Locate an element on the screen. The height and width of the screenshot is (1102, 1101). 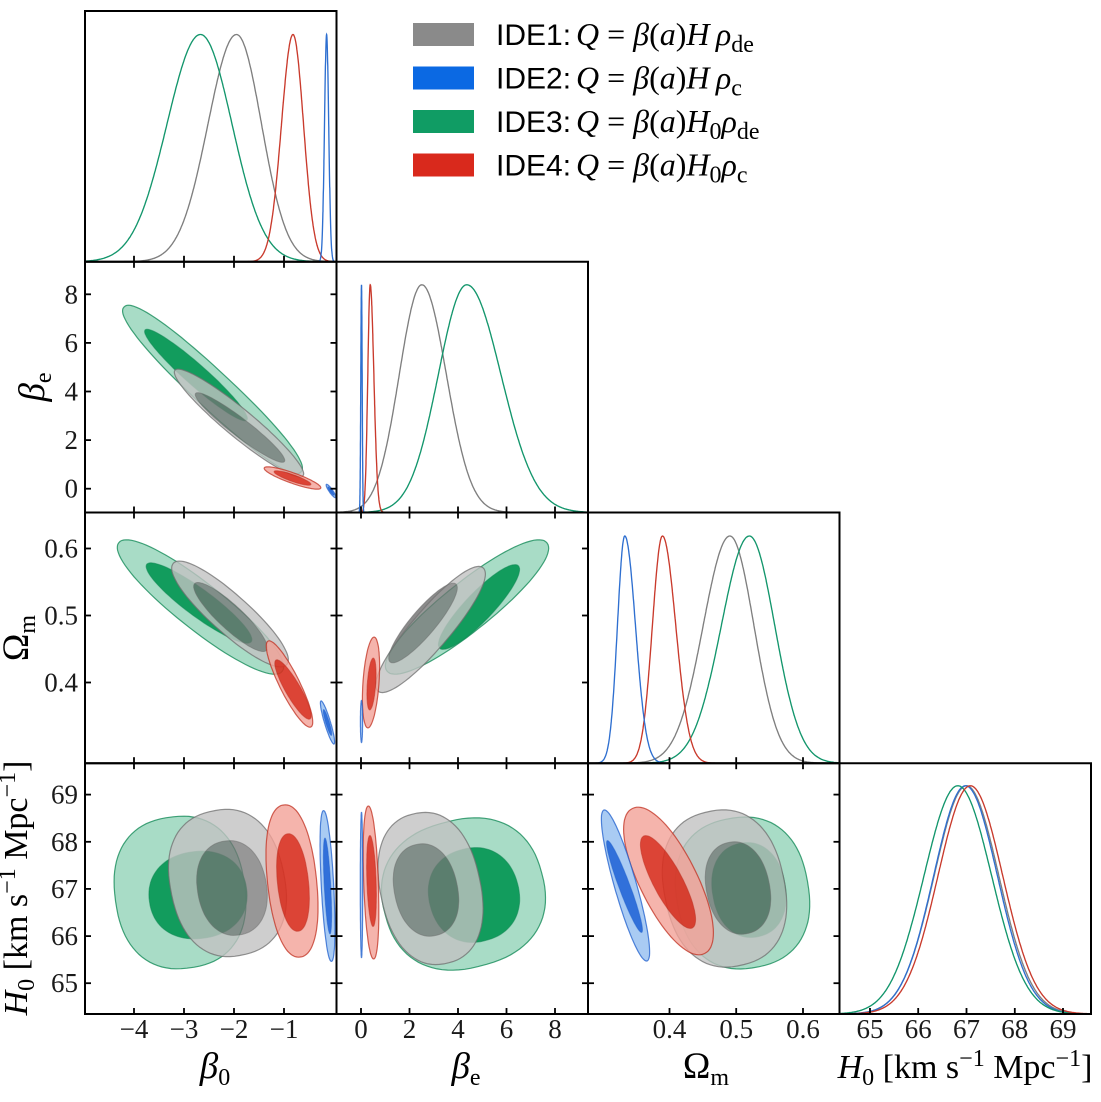
svg-text: β0 is located at coordinates (214, 1068).